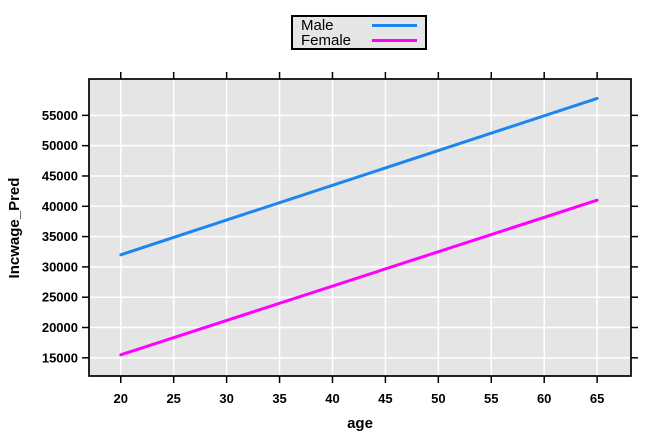 The width and height of the screenshot is (669, 446). I want to click on x-tick-label: 65, so click(597, 398).